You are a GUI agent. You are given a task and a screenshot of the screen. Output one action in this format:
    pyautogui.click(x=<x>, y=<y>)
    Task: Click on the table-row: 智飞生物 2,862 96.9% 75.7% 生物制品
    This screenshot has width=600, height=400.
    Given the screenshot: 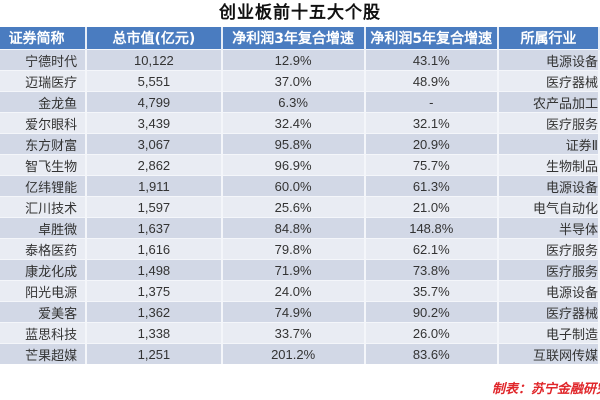 What is the action you would take?
    pyautogui.click(x=300, y=165)
    